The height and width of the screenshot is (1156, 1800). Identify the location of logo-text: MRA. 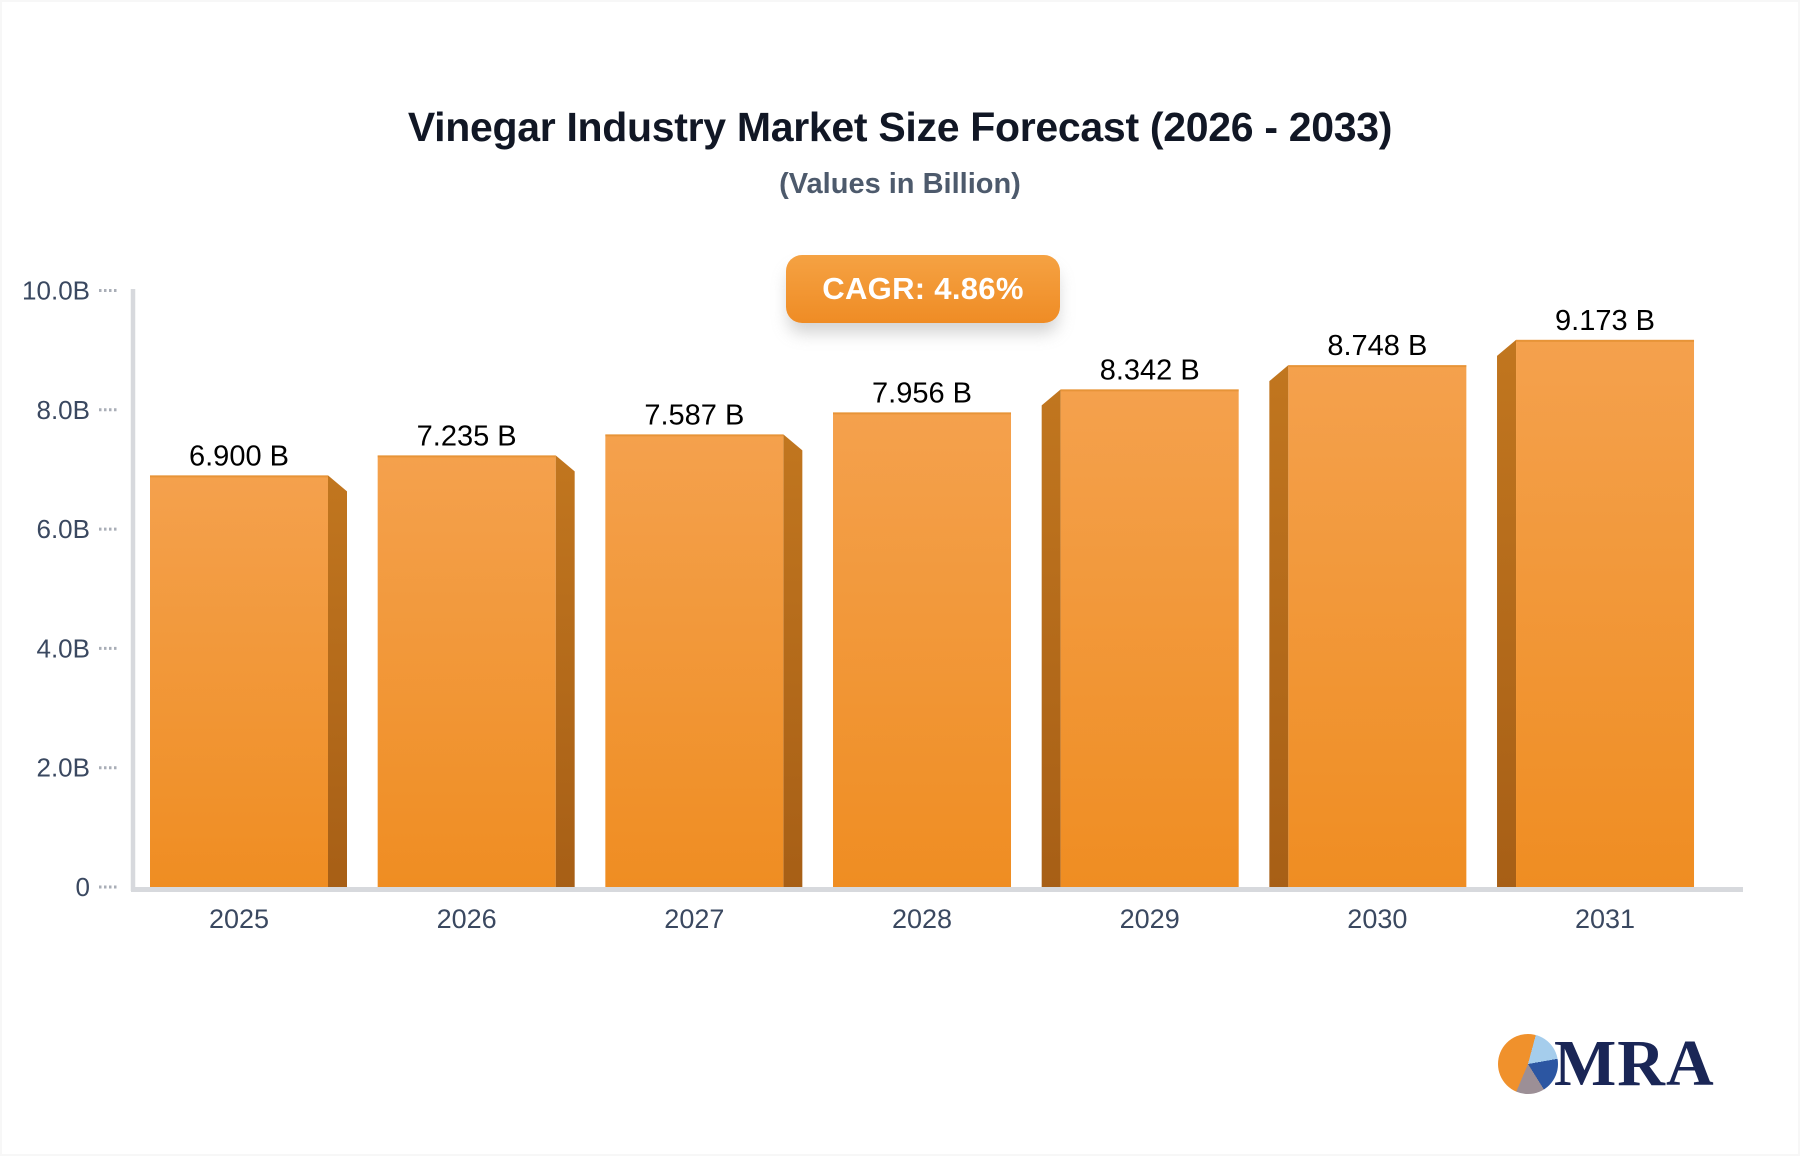
(1634, 1063).